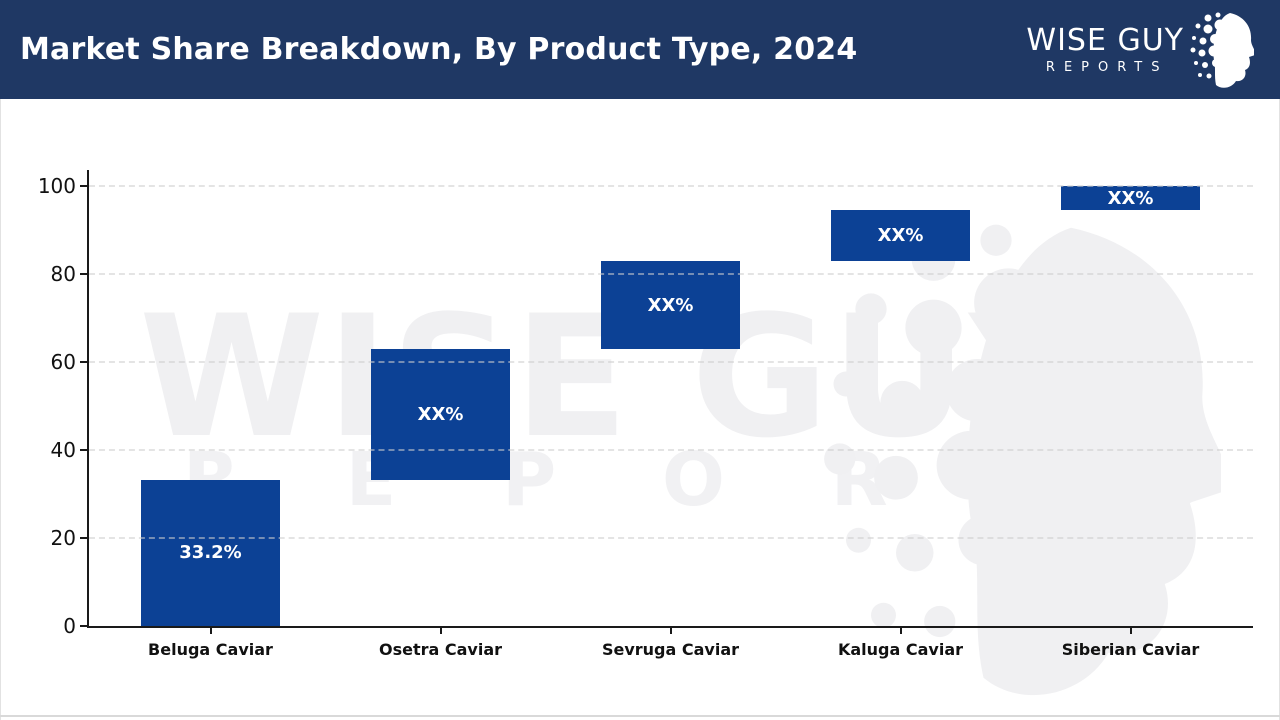 The image size is (1280, 720). Describe the element at coordinates (1130, 649) in the screenshot. I see `category-label-4: Siberian Caviar` at that location.